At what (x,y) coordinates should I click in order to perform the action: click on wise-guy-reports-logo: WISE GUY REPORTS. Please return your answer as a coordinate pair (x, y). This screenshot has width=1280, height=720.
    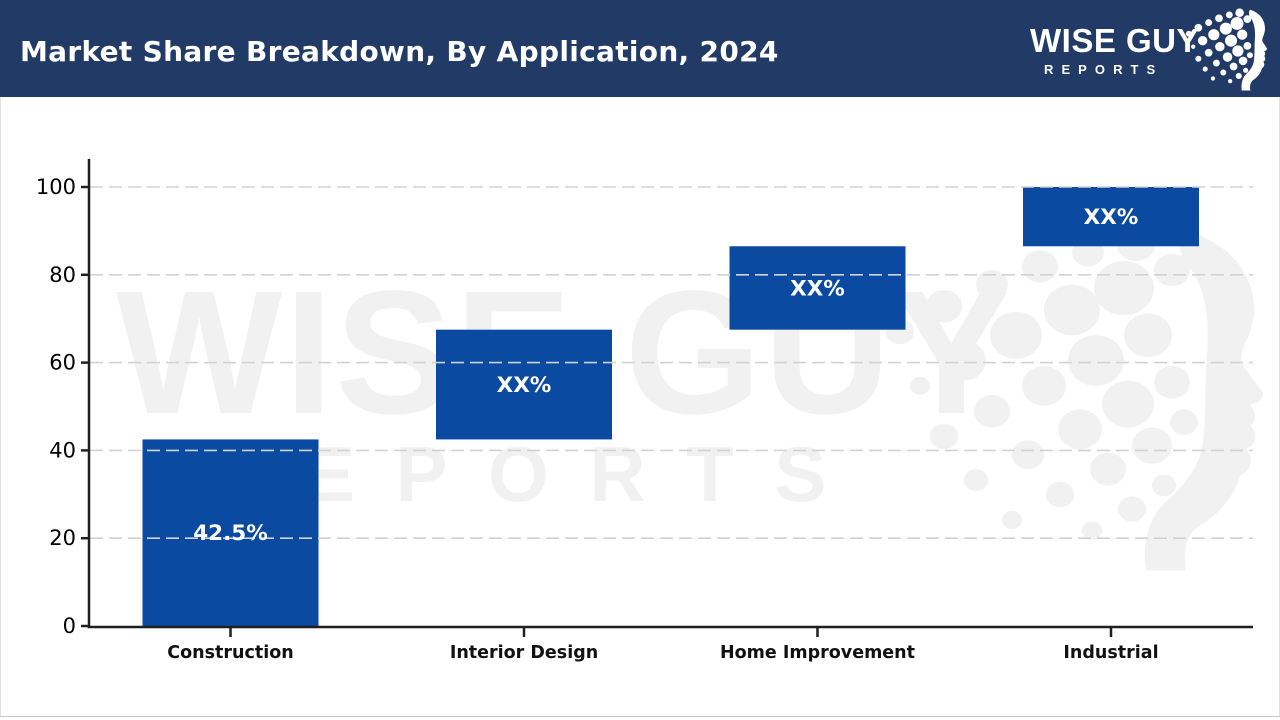
    Looking at the image, I should click on (1148, 50).